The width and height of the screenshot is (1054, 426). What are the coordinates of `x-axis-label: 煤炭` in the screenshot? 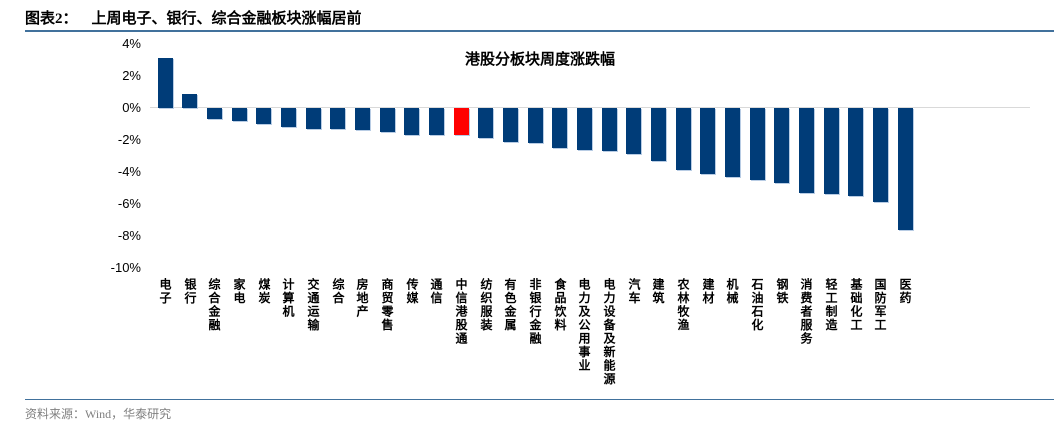 It's located at (264, 291).